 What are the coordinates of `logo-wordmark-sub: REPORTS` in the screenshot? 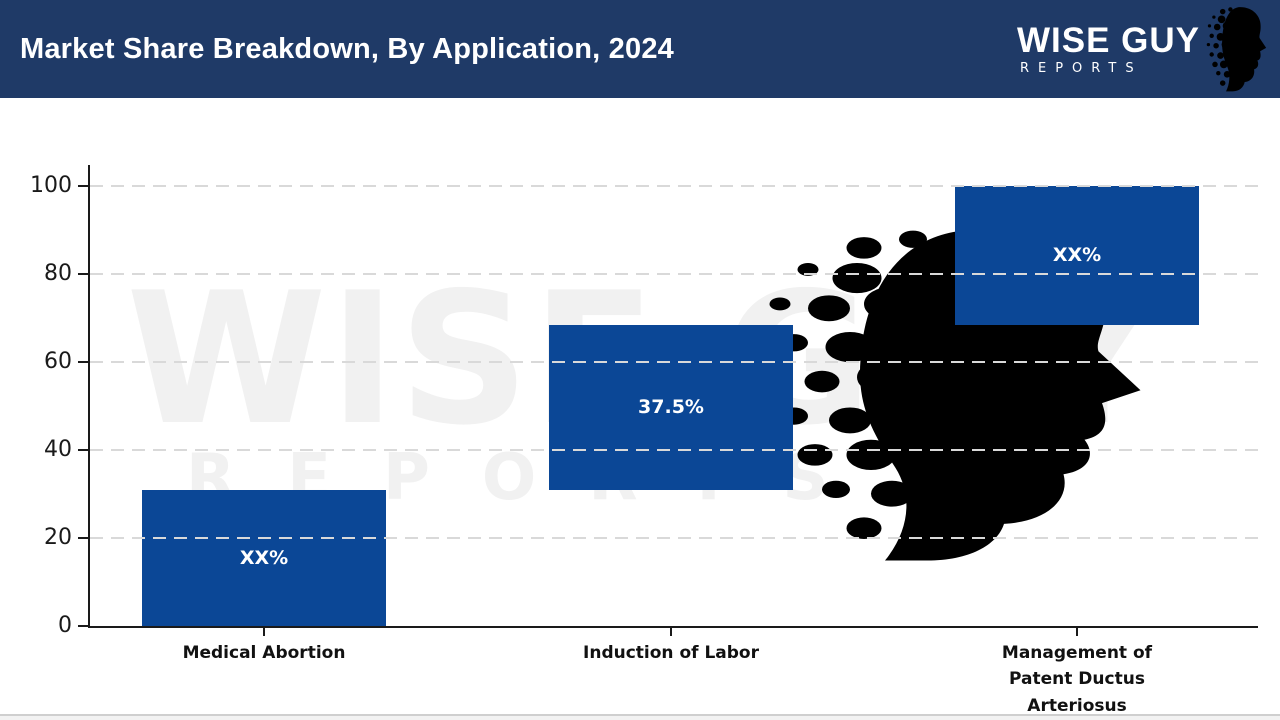 It's located at (1081, 68).